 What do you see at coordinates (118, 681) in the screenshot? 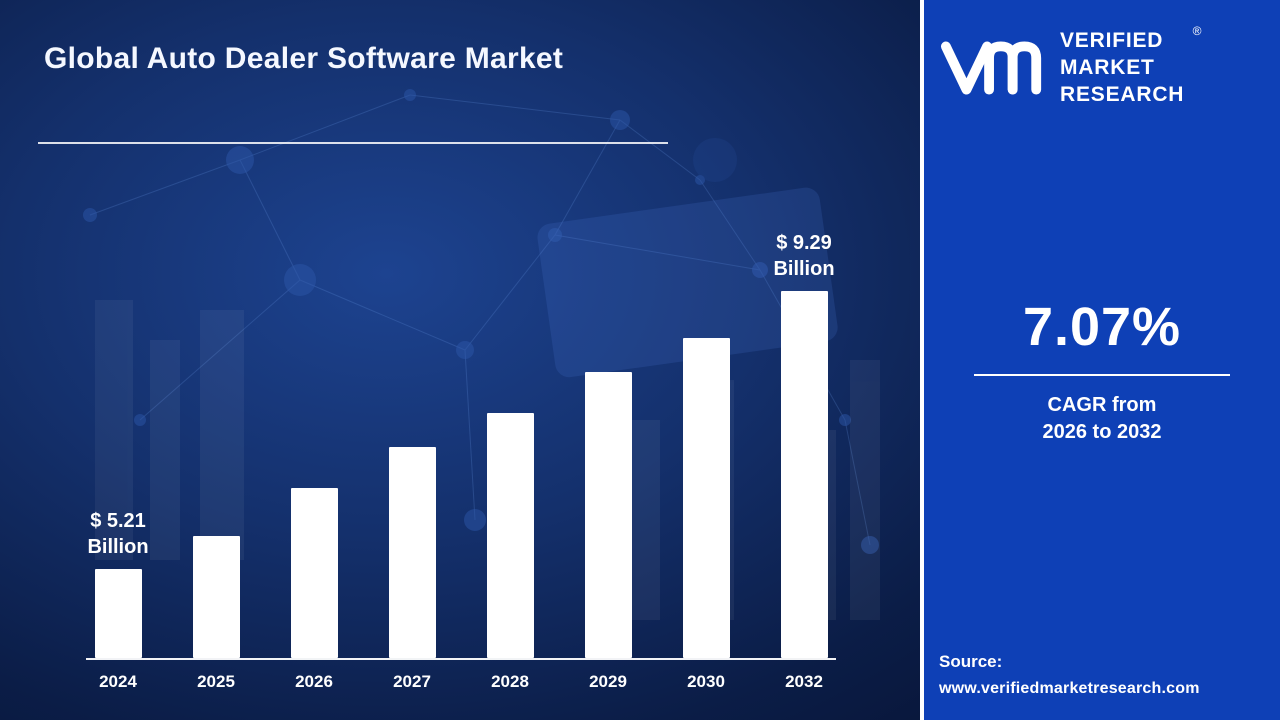
I see `x-axis-label: 2024` at bounding box center [118, 681].